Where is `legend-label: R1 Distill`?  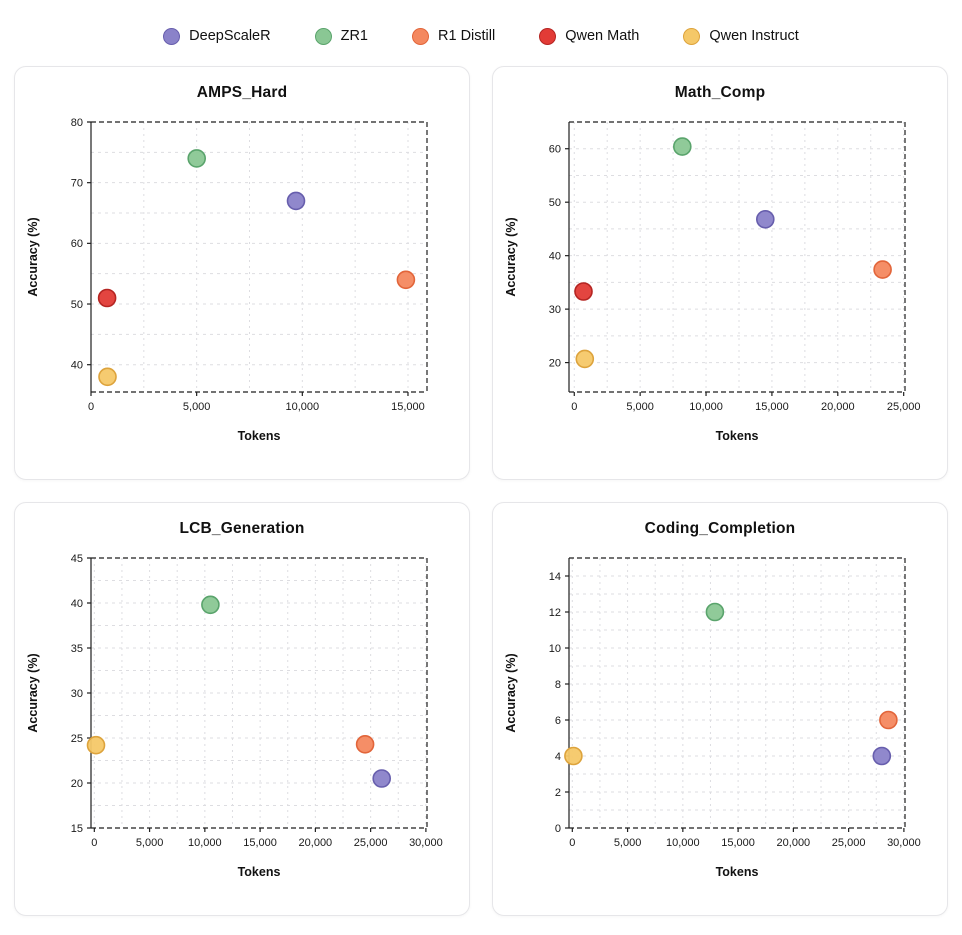
legend-label: R1 Distill is located at coordinates (467, 36).